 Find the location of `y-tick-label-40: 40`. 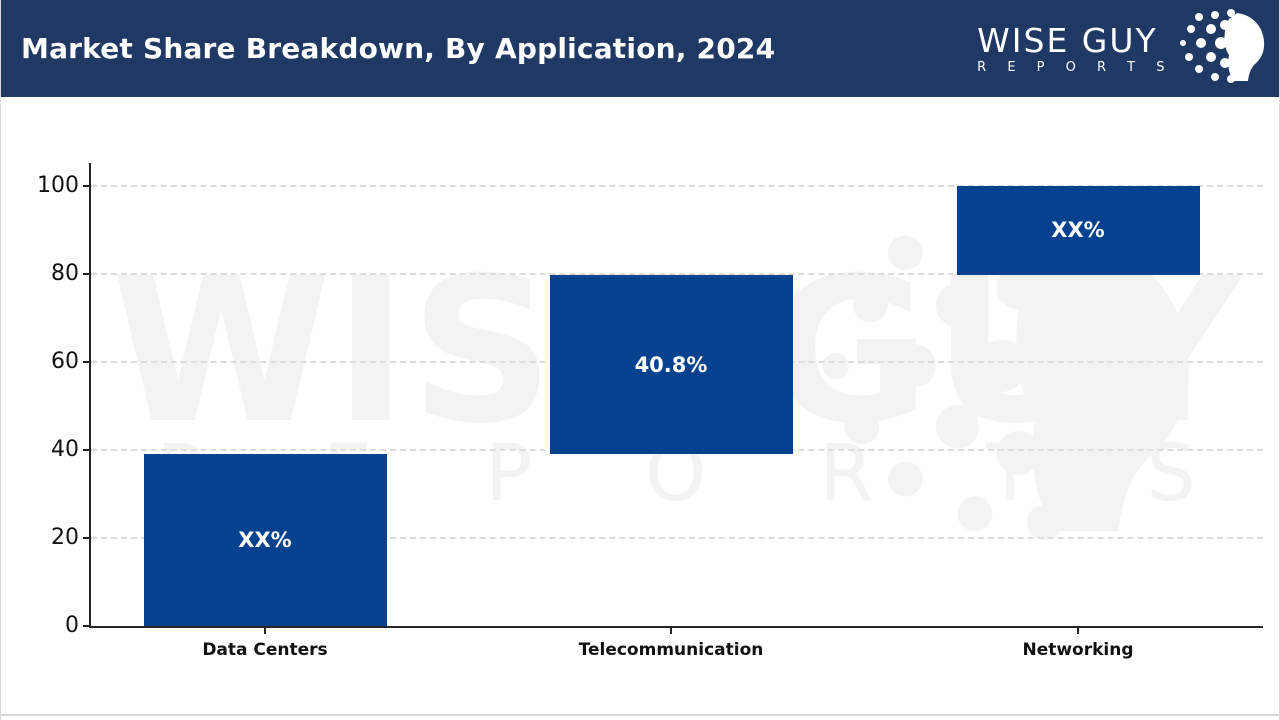

y-tick-label-40: 40 is located at coordinates (65, 449).